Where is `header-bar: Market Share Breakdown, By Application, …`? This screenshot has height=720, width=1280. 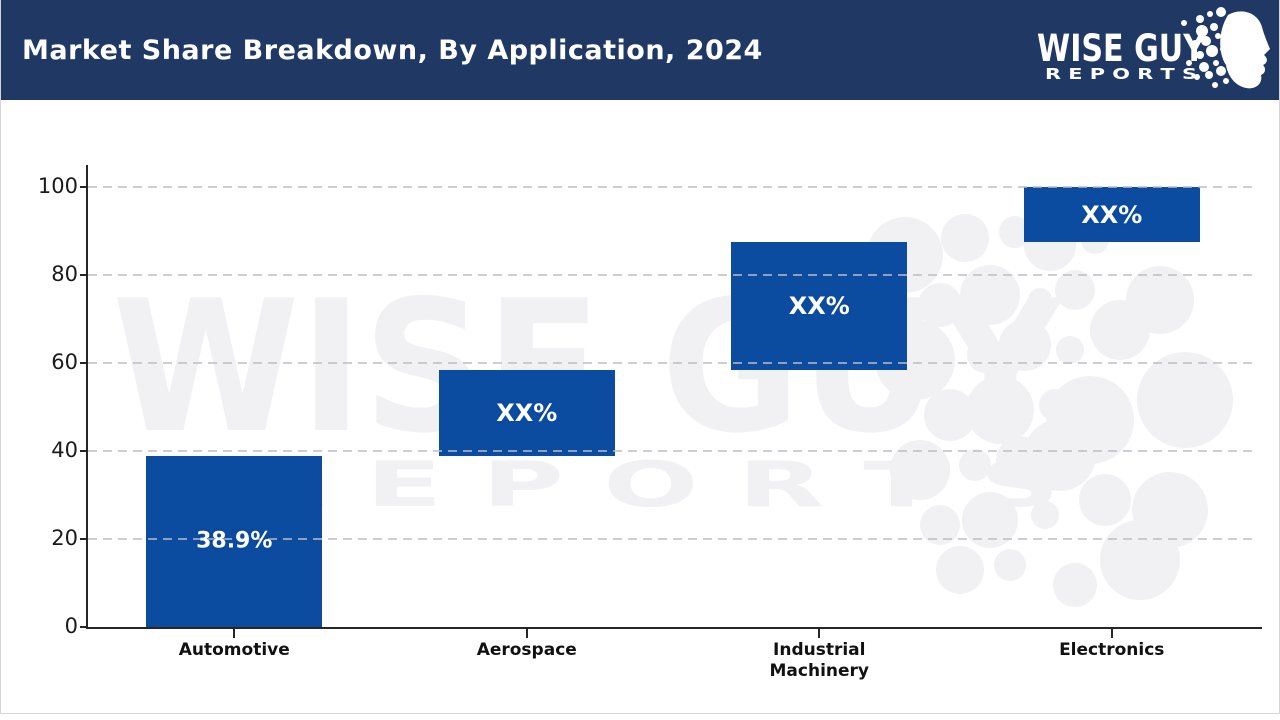 header-bar: Market Share Breakdown, By Application, … is located at coordinates (640, 50).